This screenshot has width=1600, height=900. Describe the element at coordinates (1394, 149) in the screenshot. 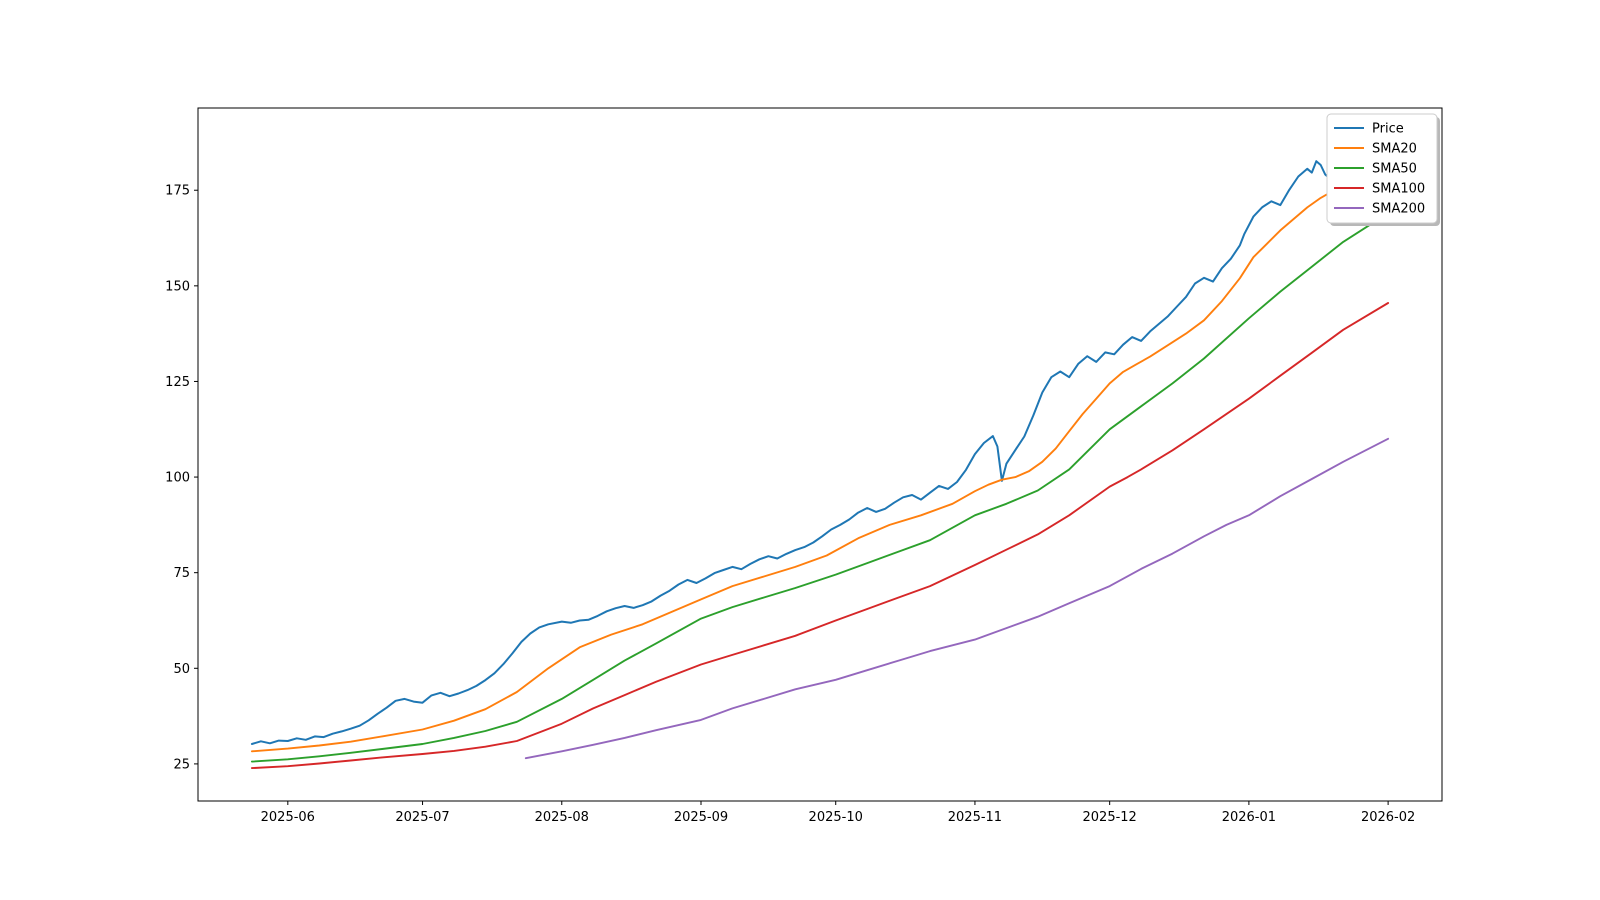

I see `legend-label-sma20: SMA20` at that location.